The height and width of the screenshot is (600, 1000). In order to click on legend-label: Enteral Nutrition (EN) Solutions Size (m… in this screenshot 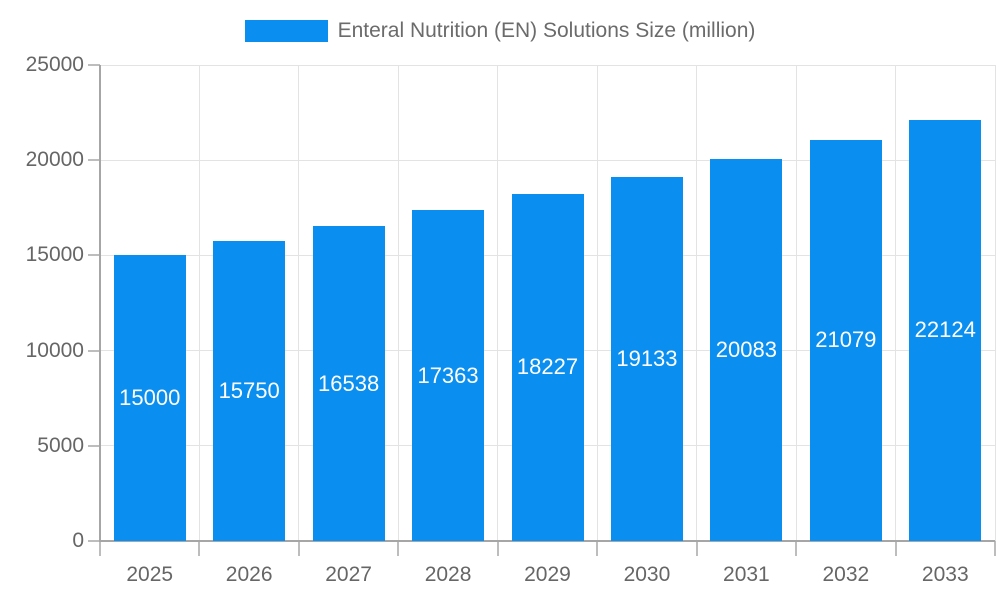, I will do `click(546, 30)`.